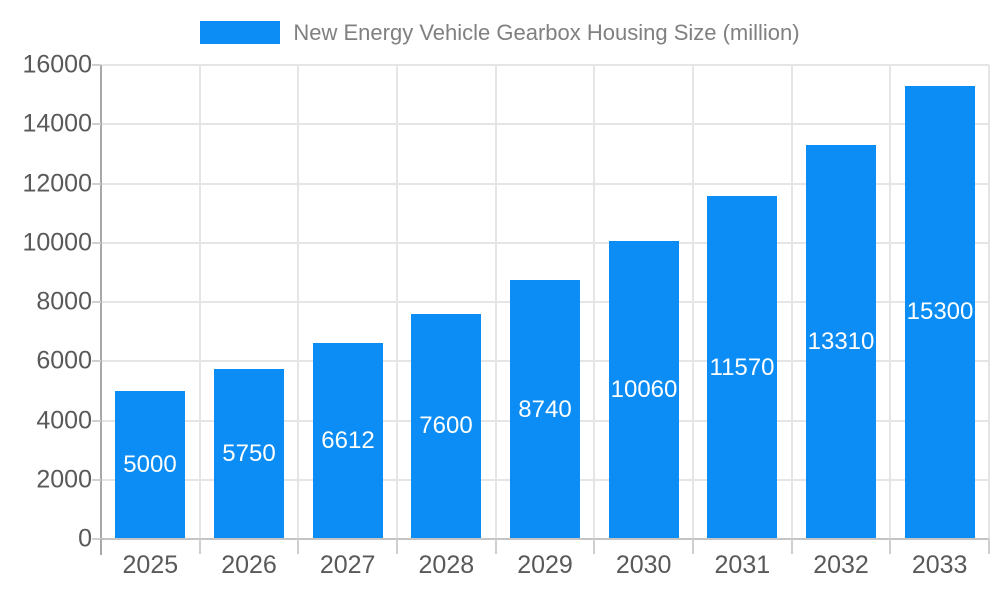  I want to click on bar-2028: 7600, so click(446, 426).